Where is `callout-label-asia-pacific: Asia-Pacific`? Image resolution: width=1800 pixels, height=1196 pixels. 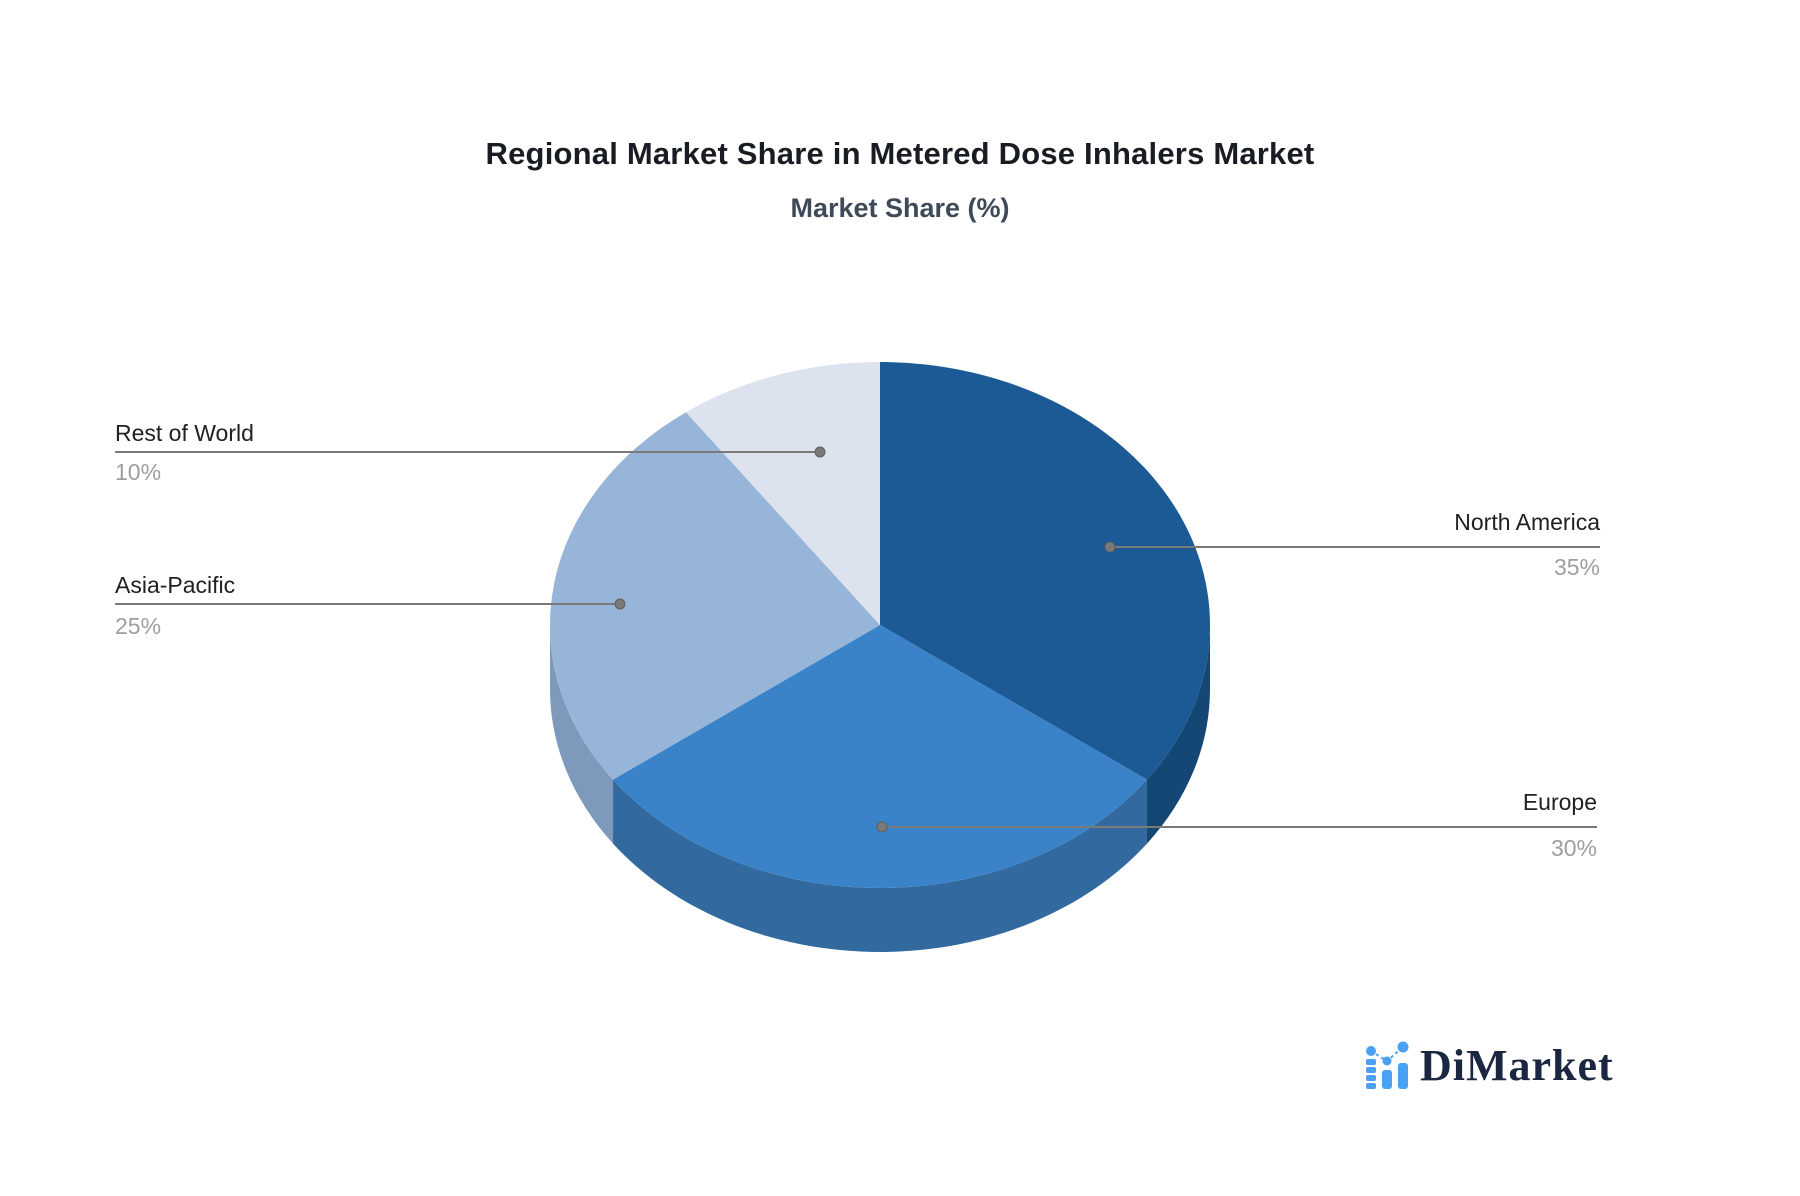
callout-label-asia-pacific: Asia-Pacific is located at coordinates (175, 585).